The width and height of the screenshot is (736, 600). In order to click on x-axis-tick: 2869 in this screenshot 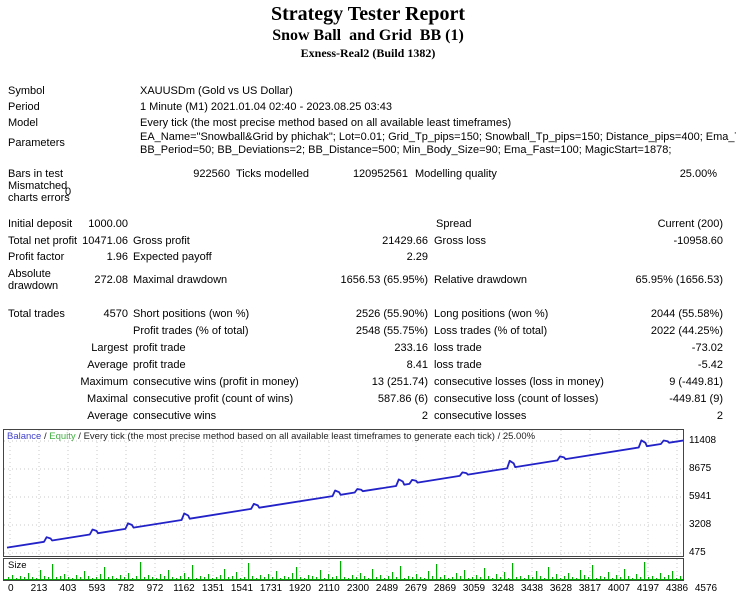, I will do `click(445, 588)`.